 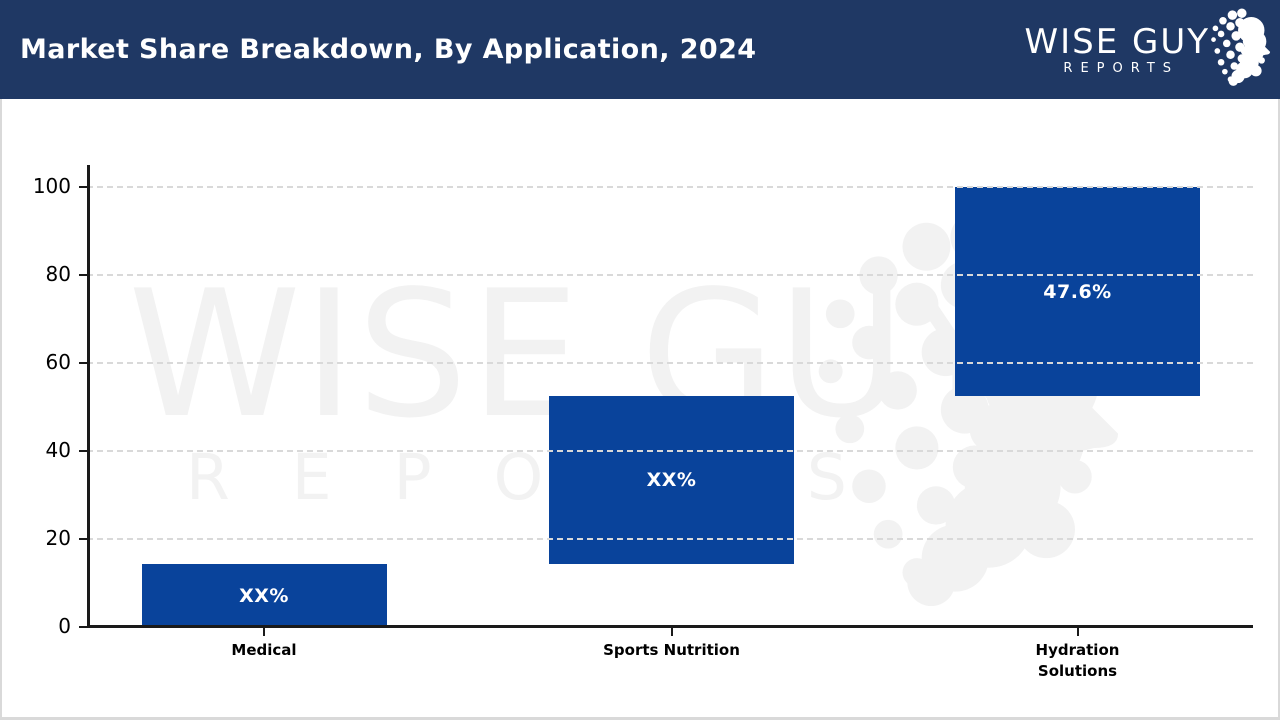 What do you see at coordinates (58, 538) in the screenshot?
I see `y-tick-label: 20` at bounding box center [58, 538].